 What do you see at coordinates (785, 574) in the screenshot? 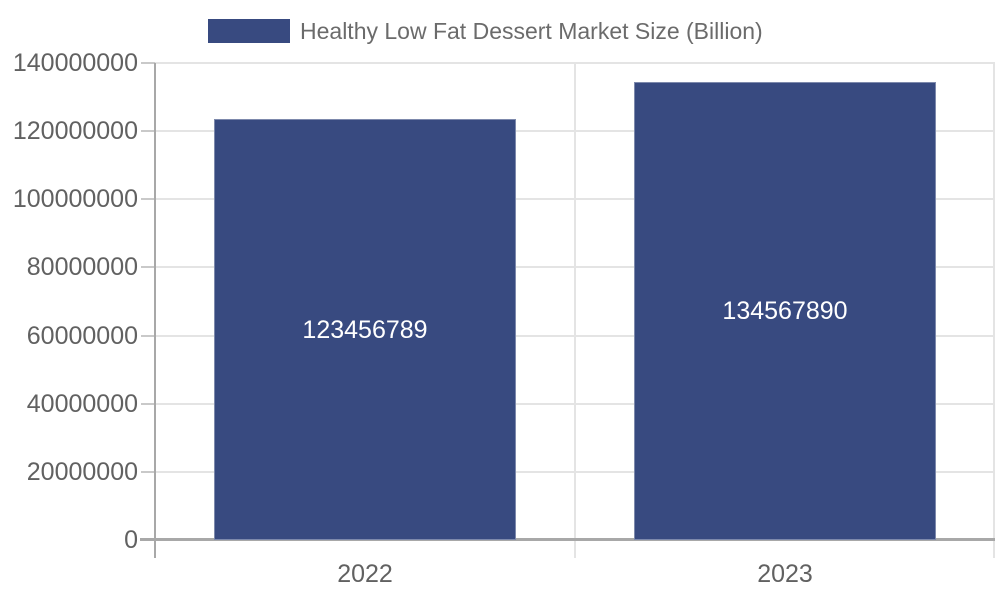
I see `x-tick-label: 2023` at bounding box center [785, 574].